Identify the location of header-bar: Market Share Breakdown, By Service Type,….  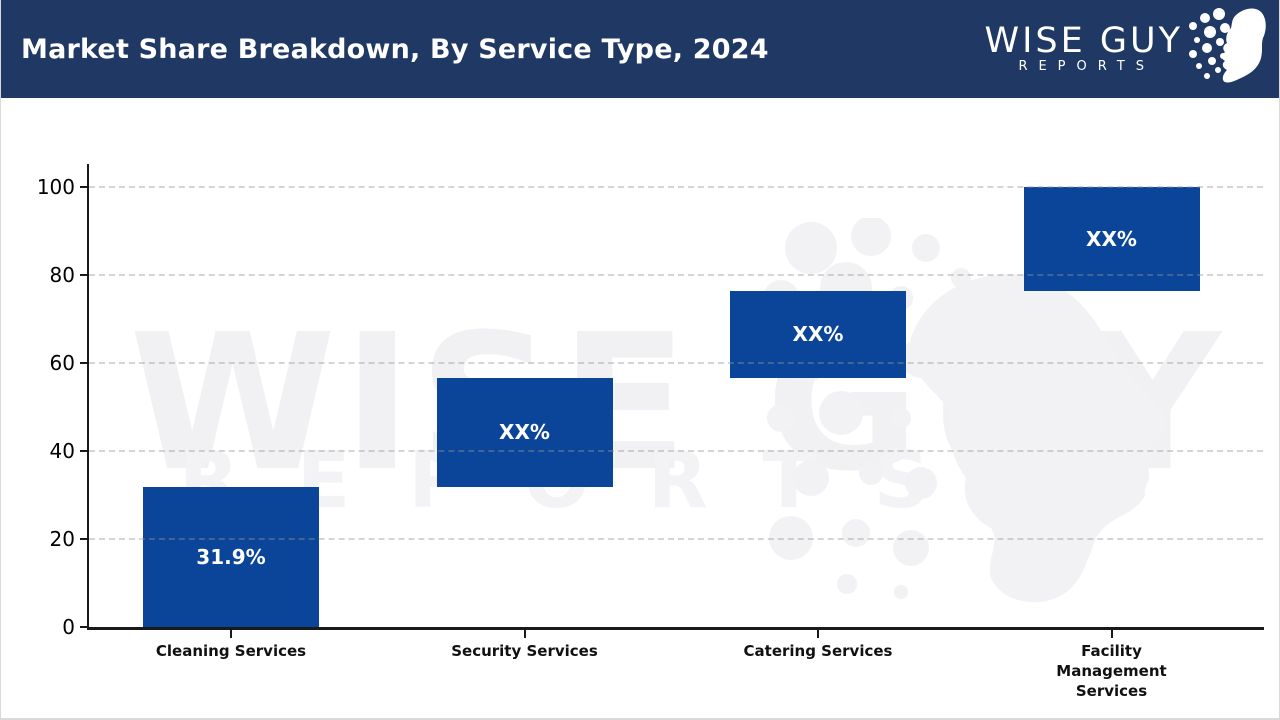
(640, 49).